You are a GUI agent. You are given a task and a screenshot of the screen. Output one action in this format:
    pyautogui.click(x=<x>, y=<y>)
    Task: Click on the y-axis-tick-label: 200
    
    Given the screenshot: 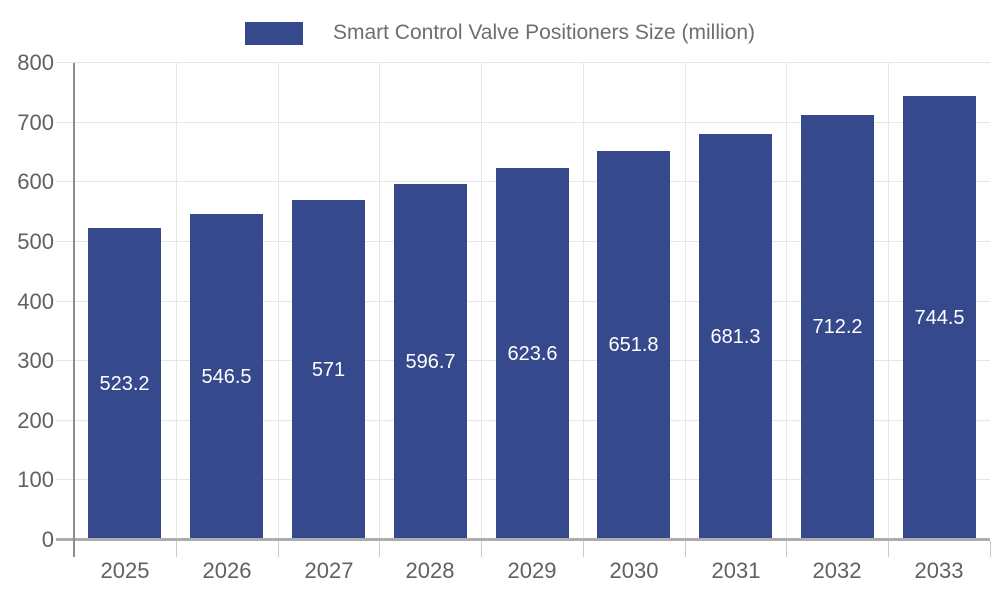 What is the action you would take?
    pyautogui.click(x=35, y=420)
    